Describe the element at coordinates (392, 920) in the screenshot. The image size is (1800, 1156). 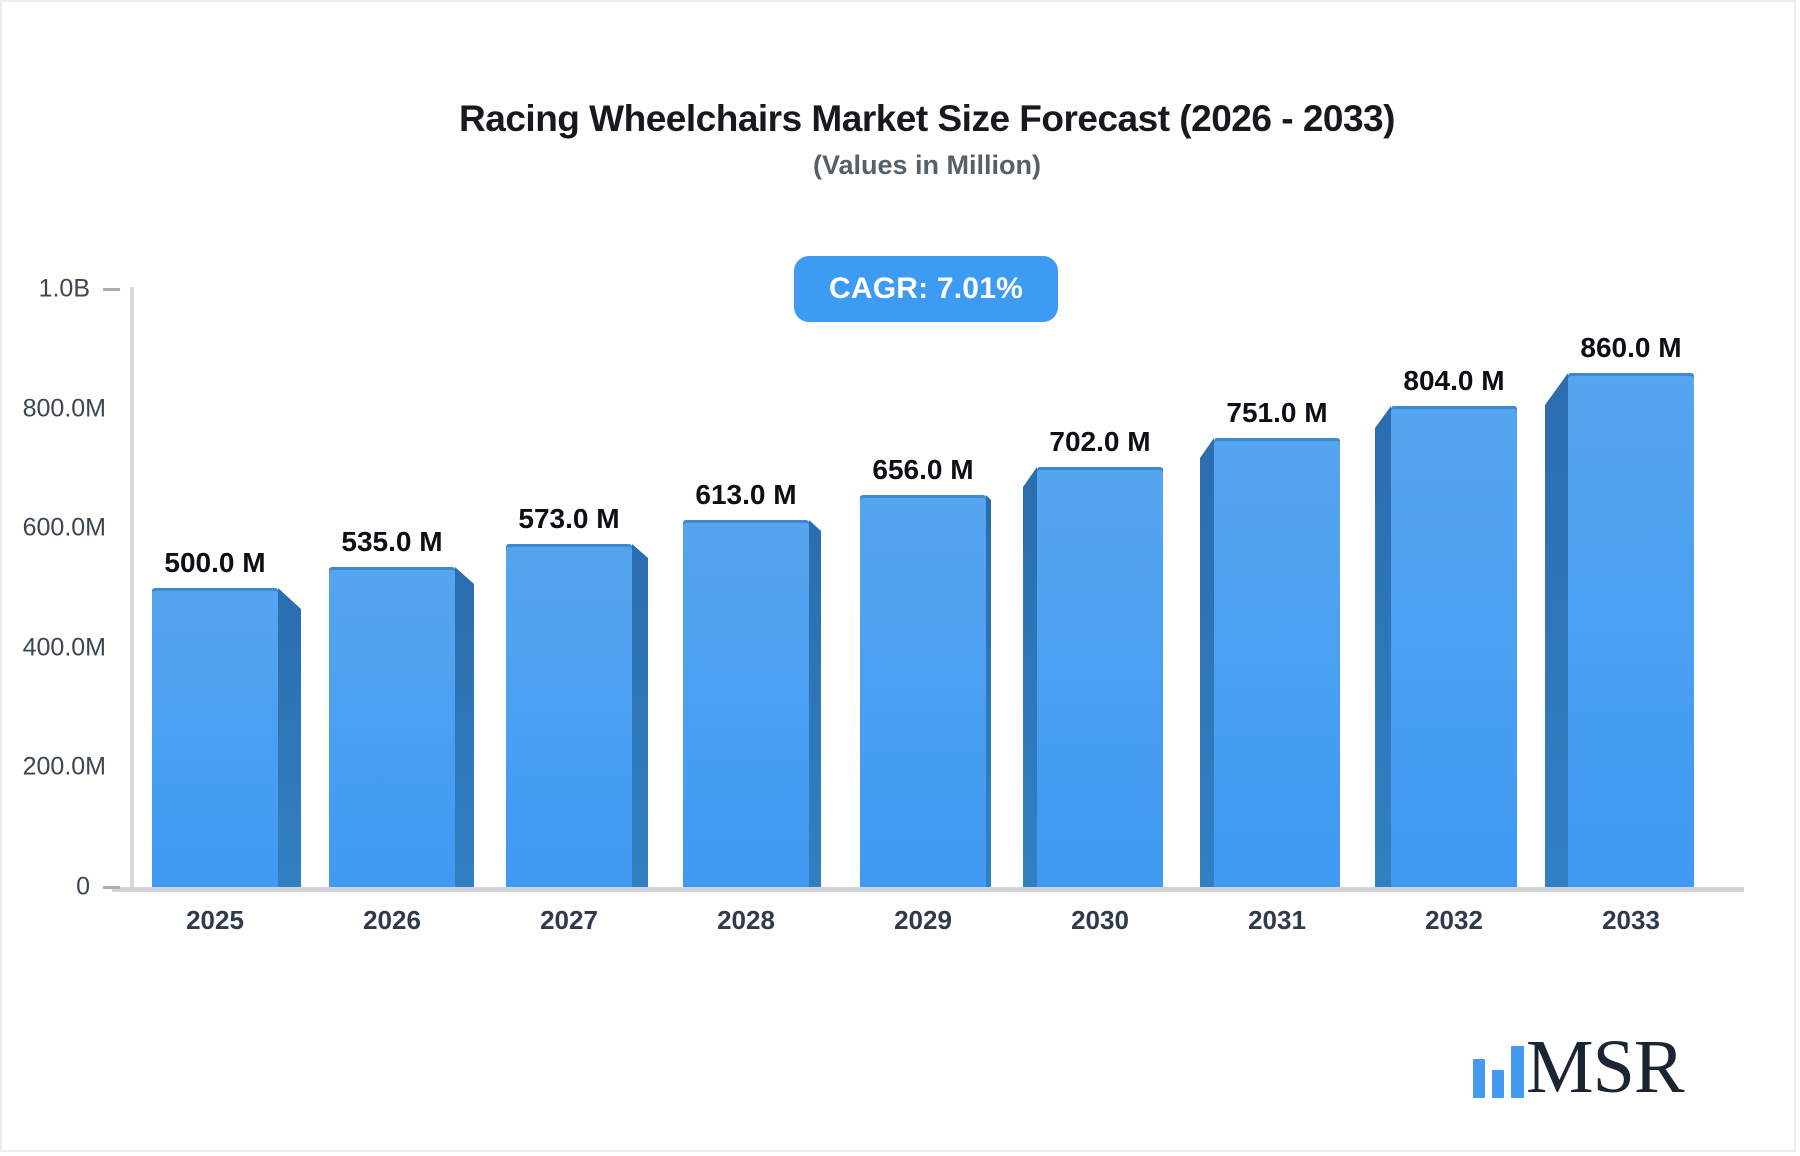
I see `x-axis-label: 2026` at that location.